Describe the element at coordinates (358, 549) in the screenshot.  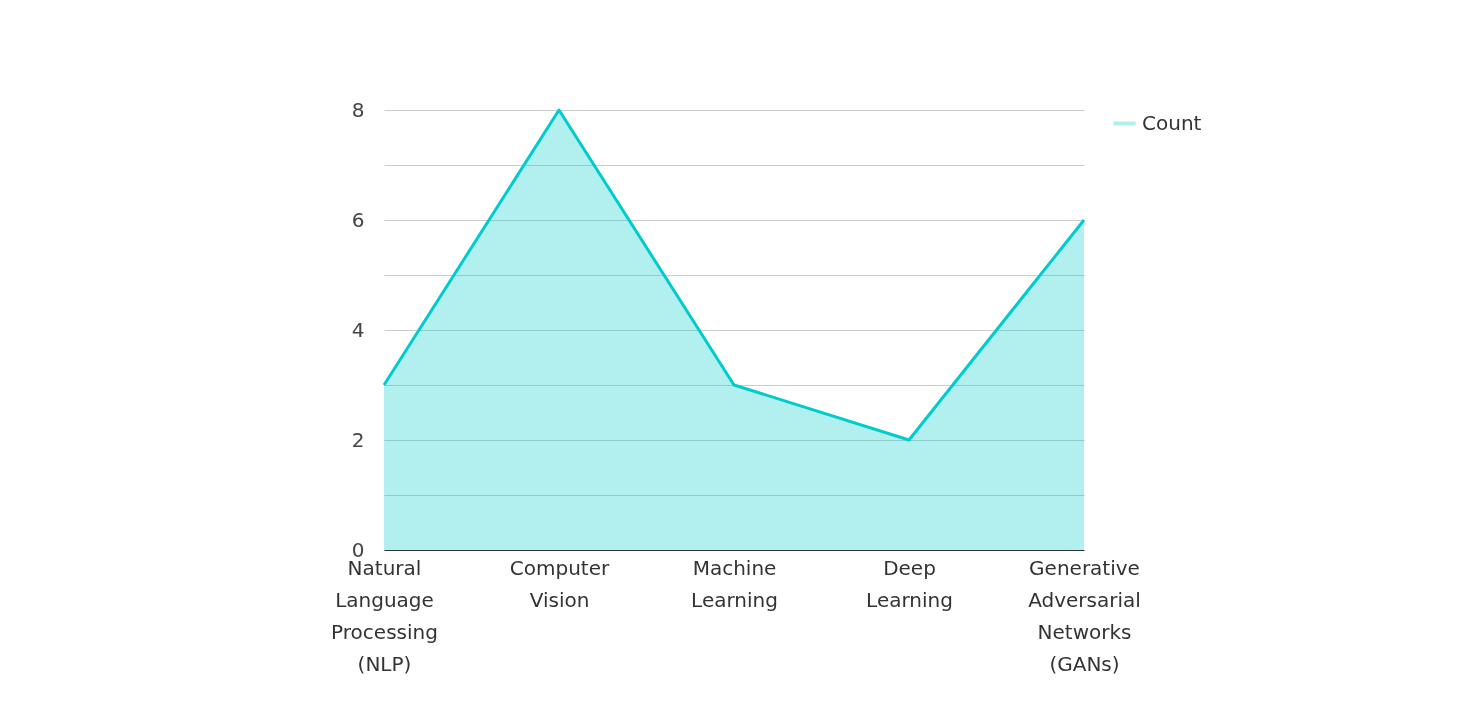
I see `y-tick-label: 0` at that location.